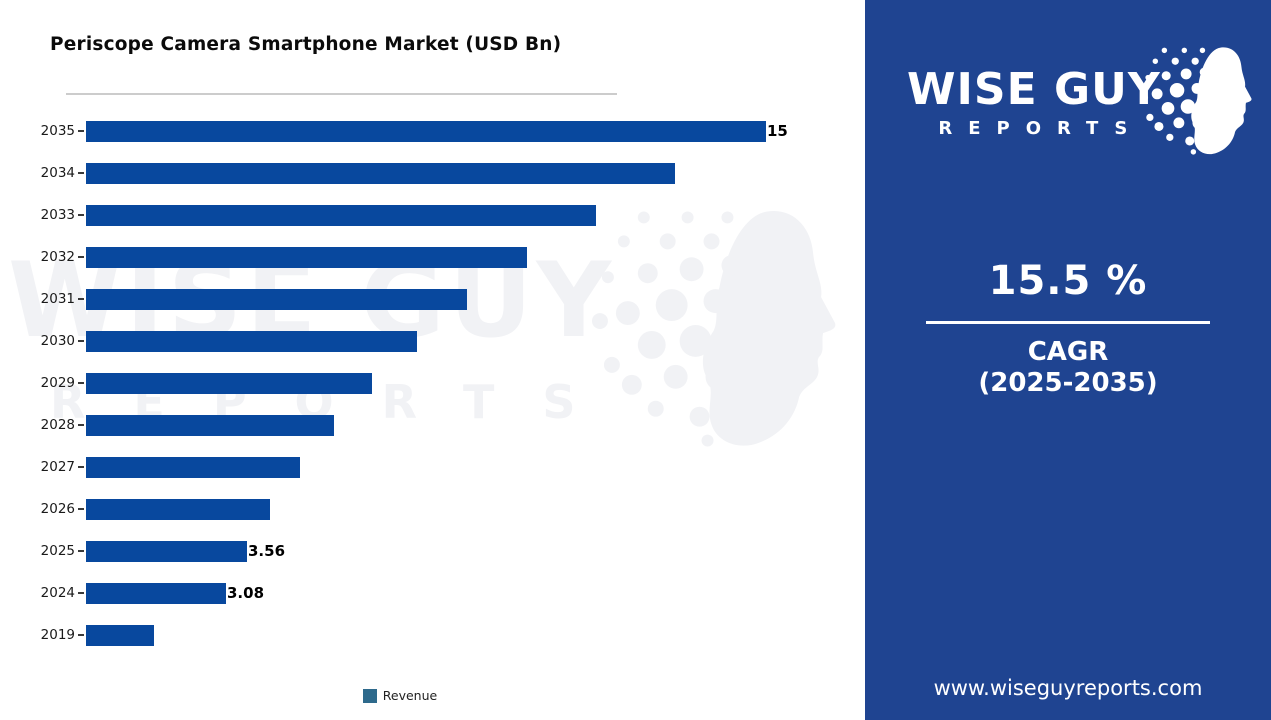  I want to click on bar-row: 2029, so click(432, 383).